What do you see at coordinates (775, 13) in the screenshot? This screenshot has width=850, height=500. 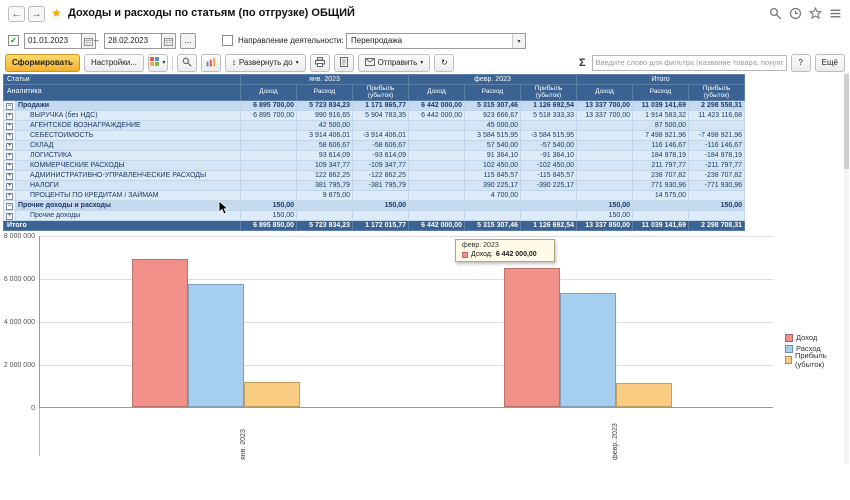 I see `search-icon` at bounding box center [775, 13].